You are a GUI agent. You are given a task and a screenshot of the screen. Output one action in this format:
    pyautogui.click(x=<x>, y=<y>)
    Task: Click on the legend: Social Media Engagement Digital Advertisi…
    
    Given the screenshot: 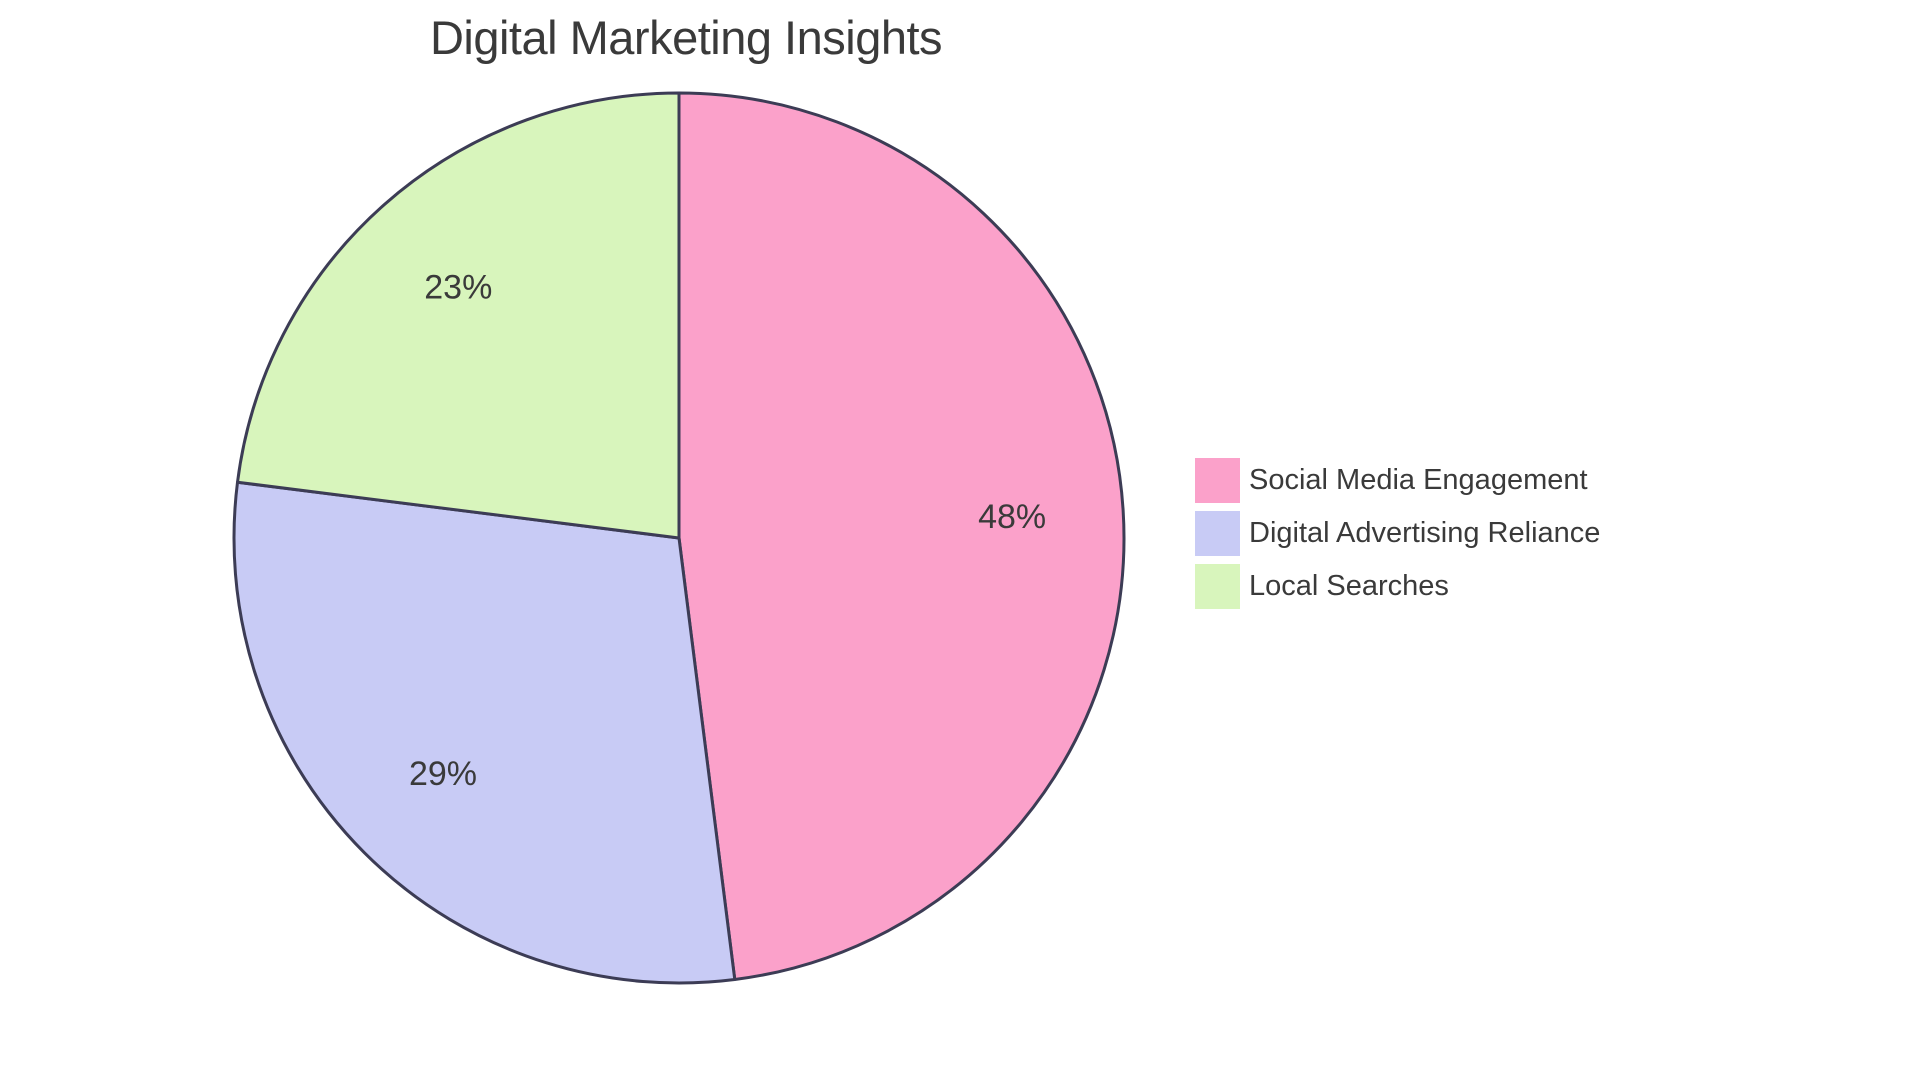 What is the action you would take?
    pyautogui.click(x=1397, y=533)
    